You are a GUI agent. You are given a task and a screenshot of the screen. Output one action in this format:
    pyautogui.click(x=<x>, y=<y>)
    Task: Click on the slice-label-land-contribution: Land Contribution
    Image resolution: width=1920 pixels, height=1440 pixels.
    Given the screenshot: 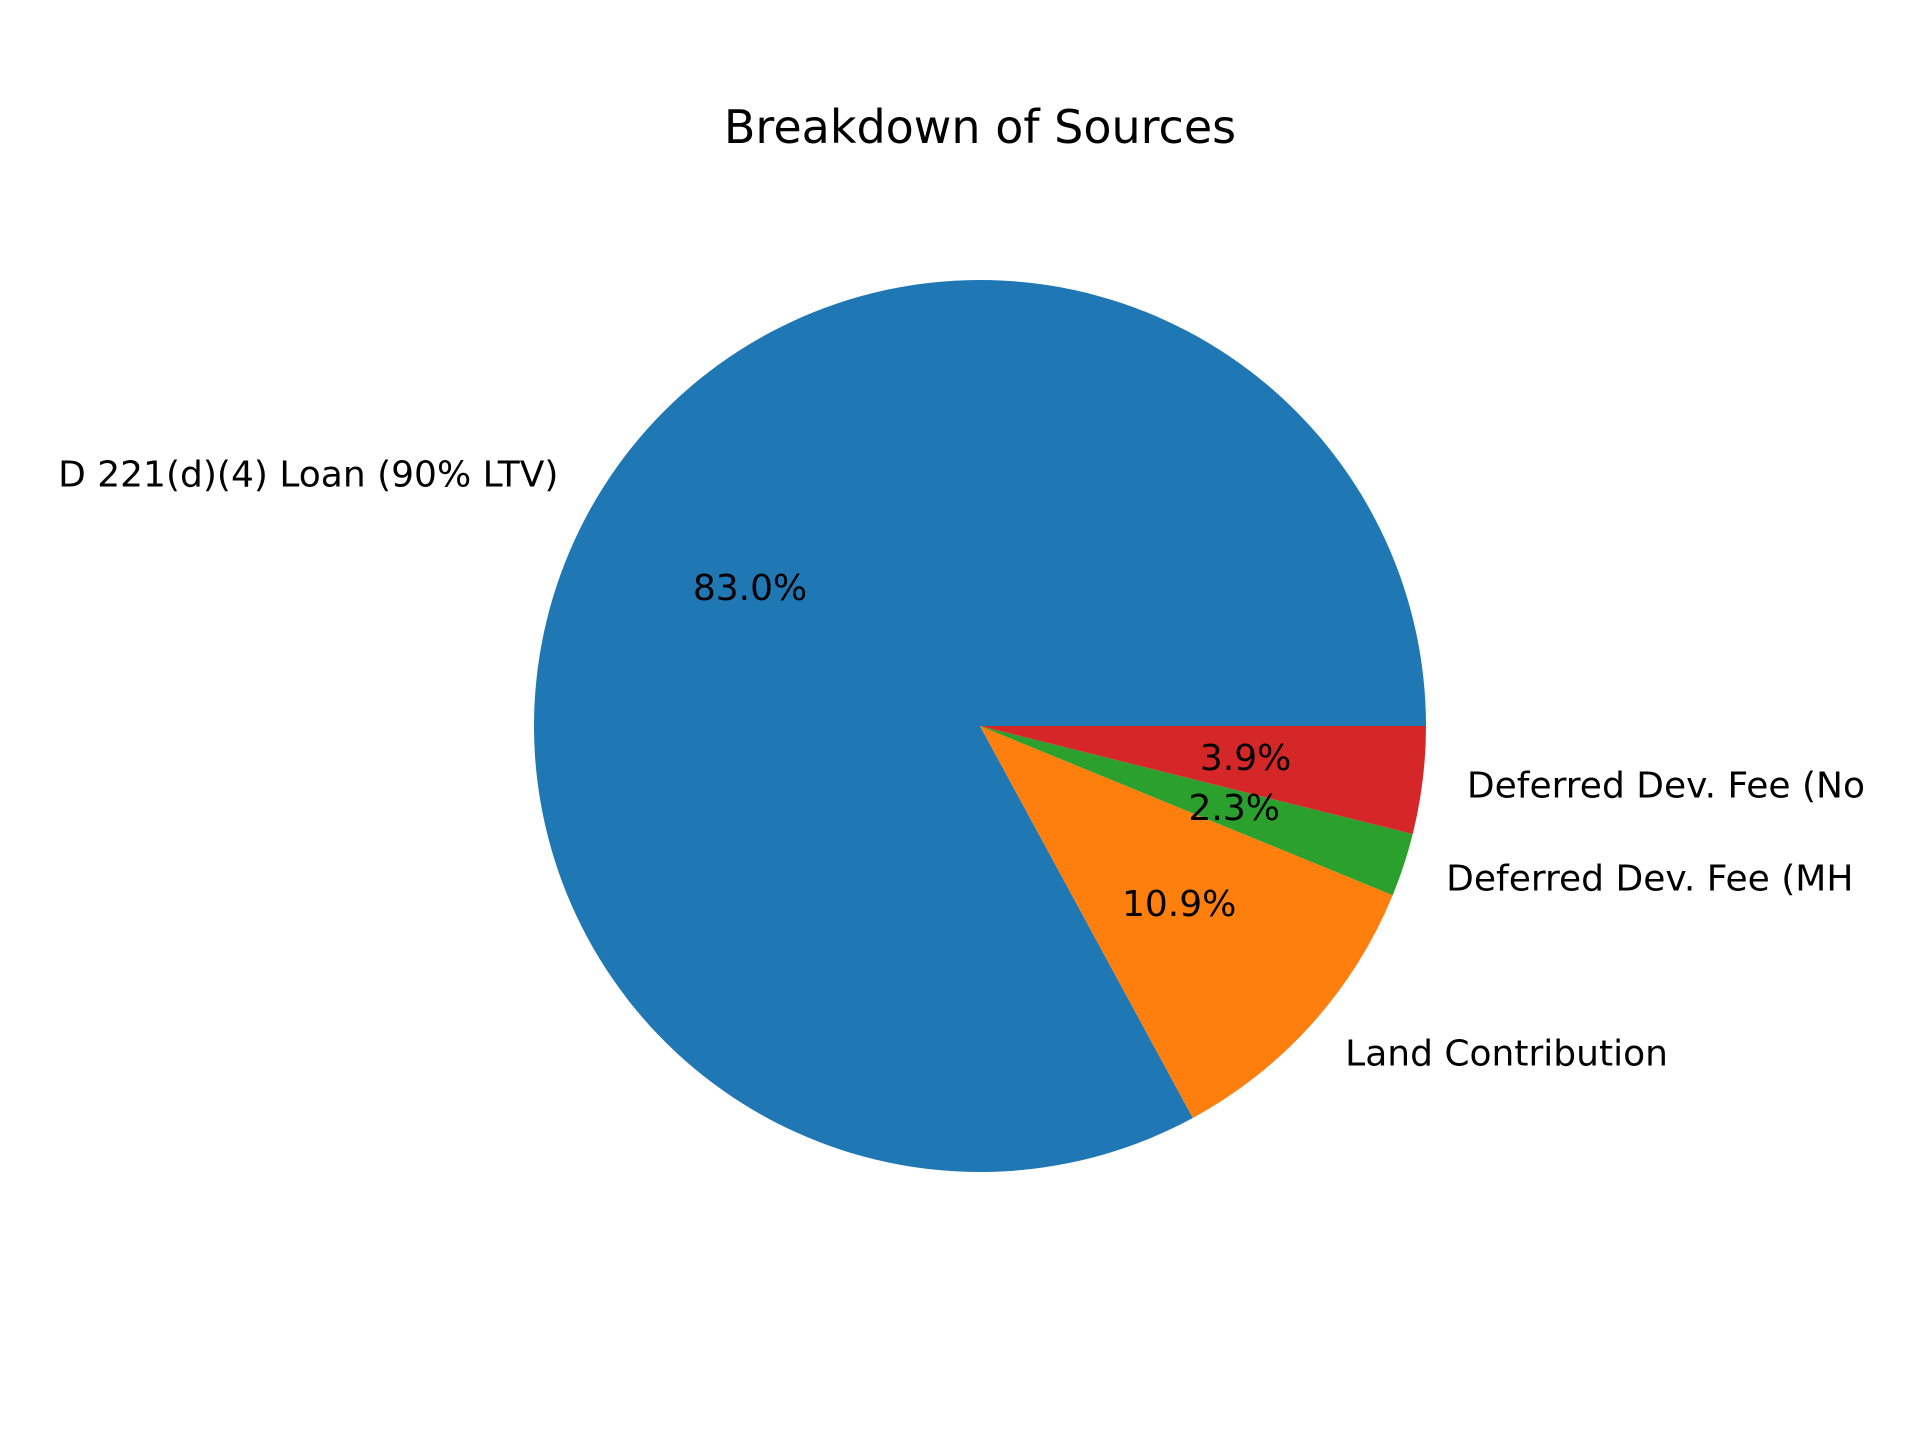 What is the action you would take?
    pyautogui.click(x=1506, y=1054)
    